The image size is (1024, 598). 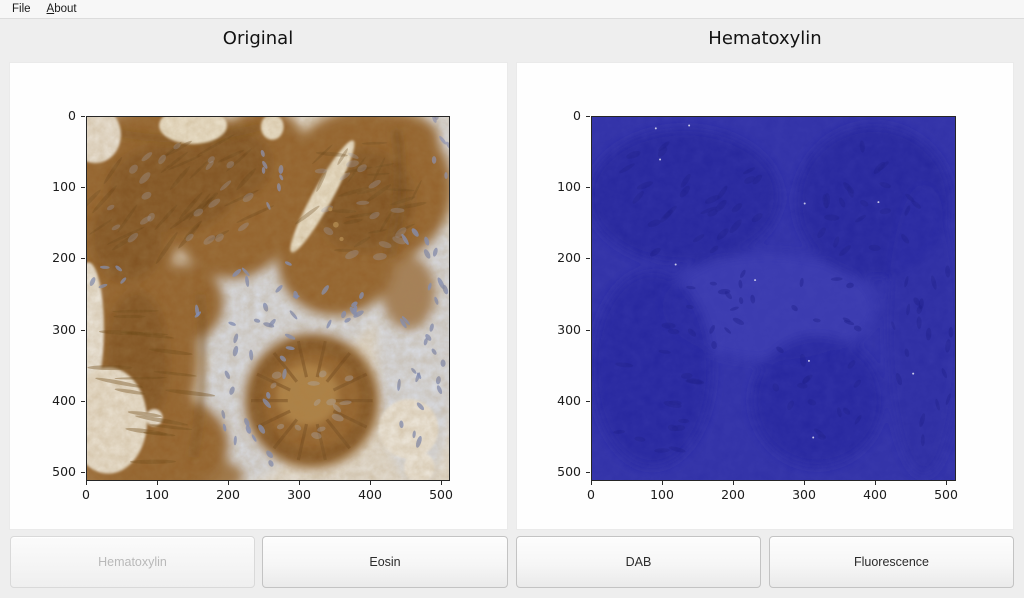 What do you see at coordinates (891, 562) in the screenshot?
I see `fluorescence-button: Fluorescence` at bounding box center [891, 562].